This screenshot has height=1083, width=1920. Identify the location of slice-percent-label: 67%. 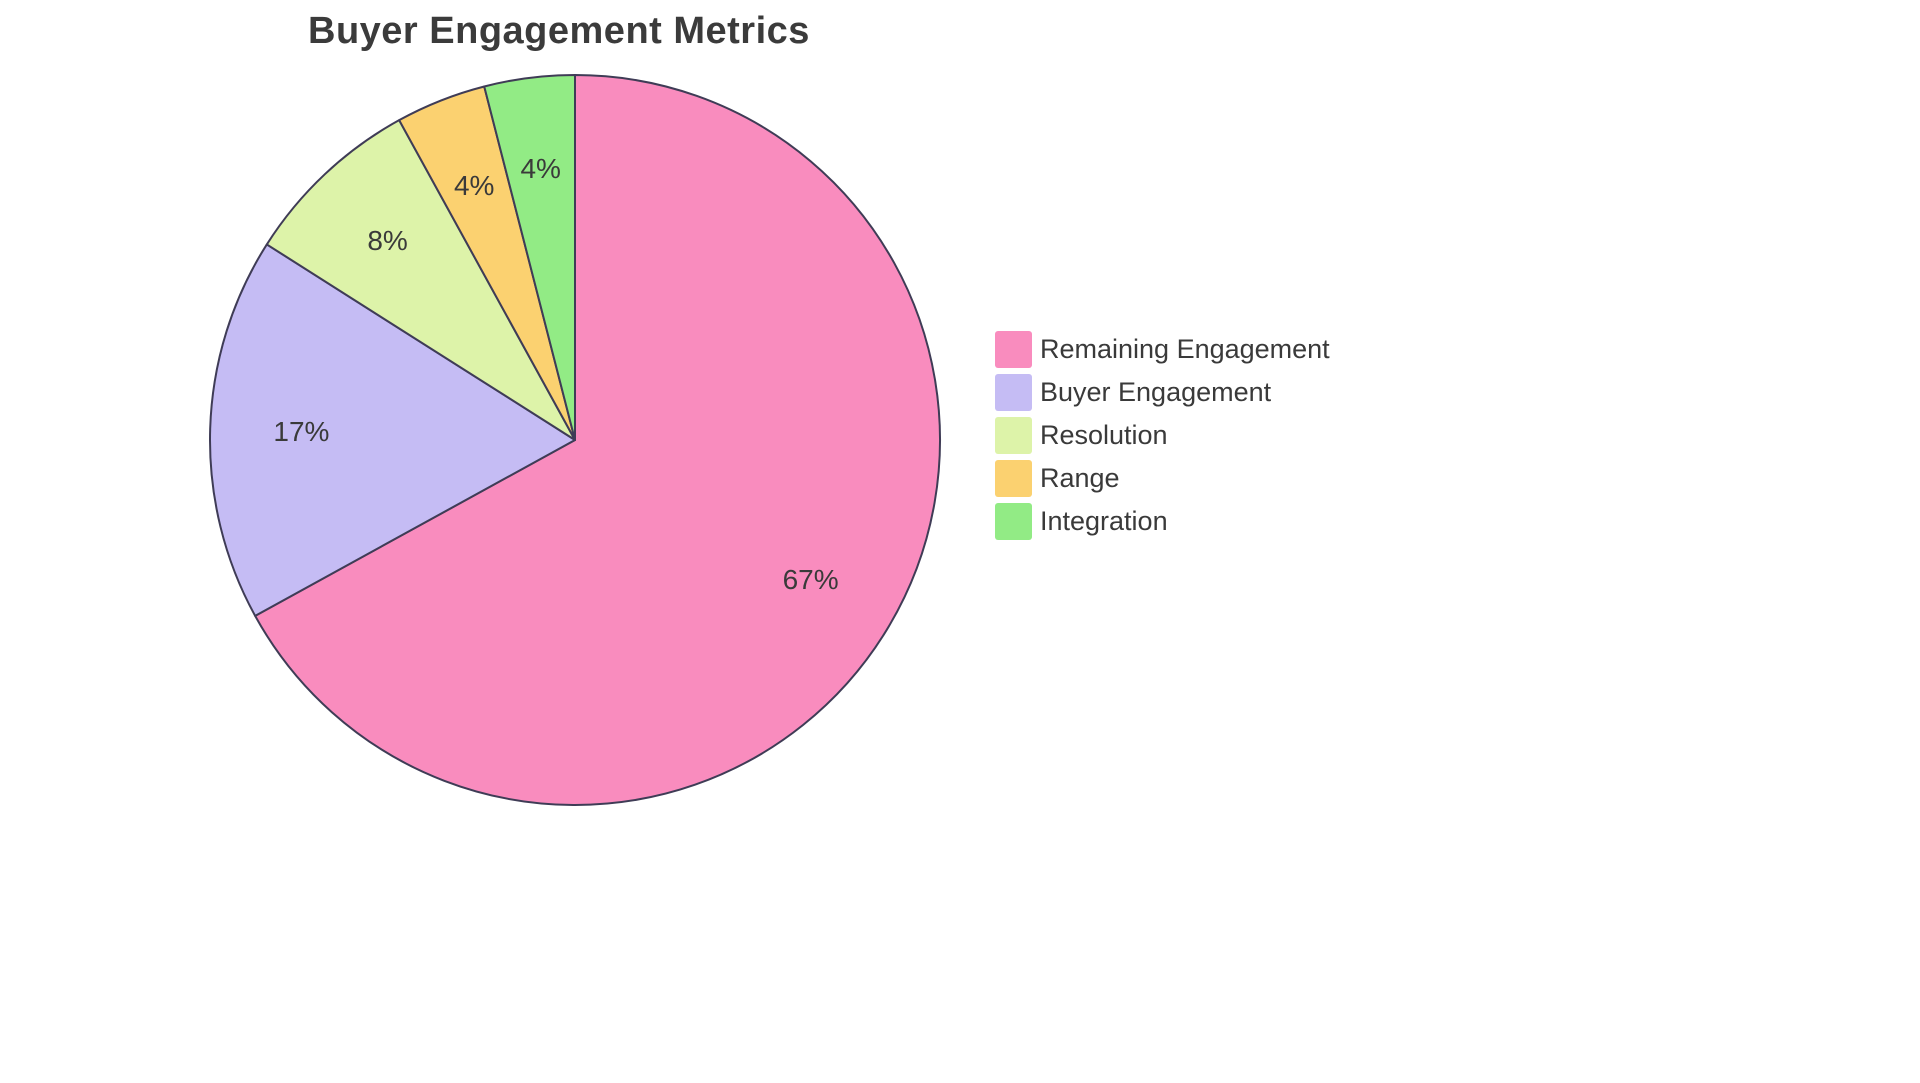
(811, 579).